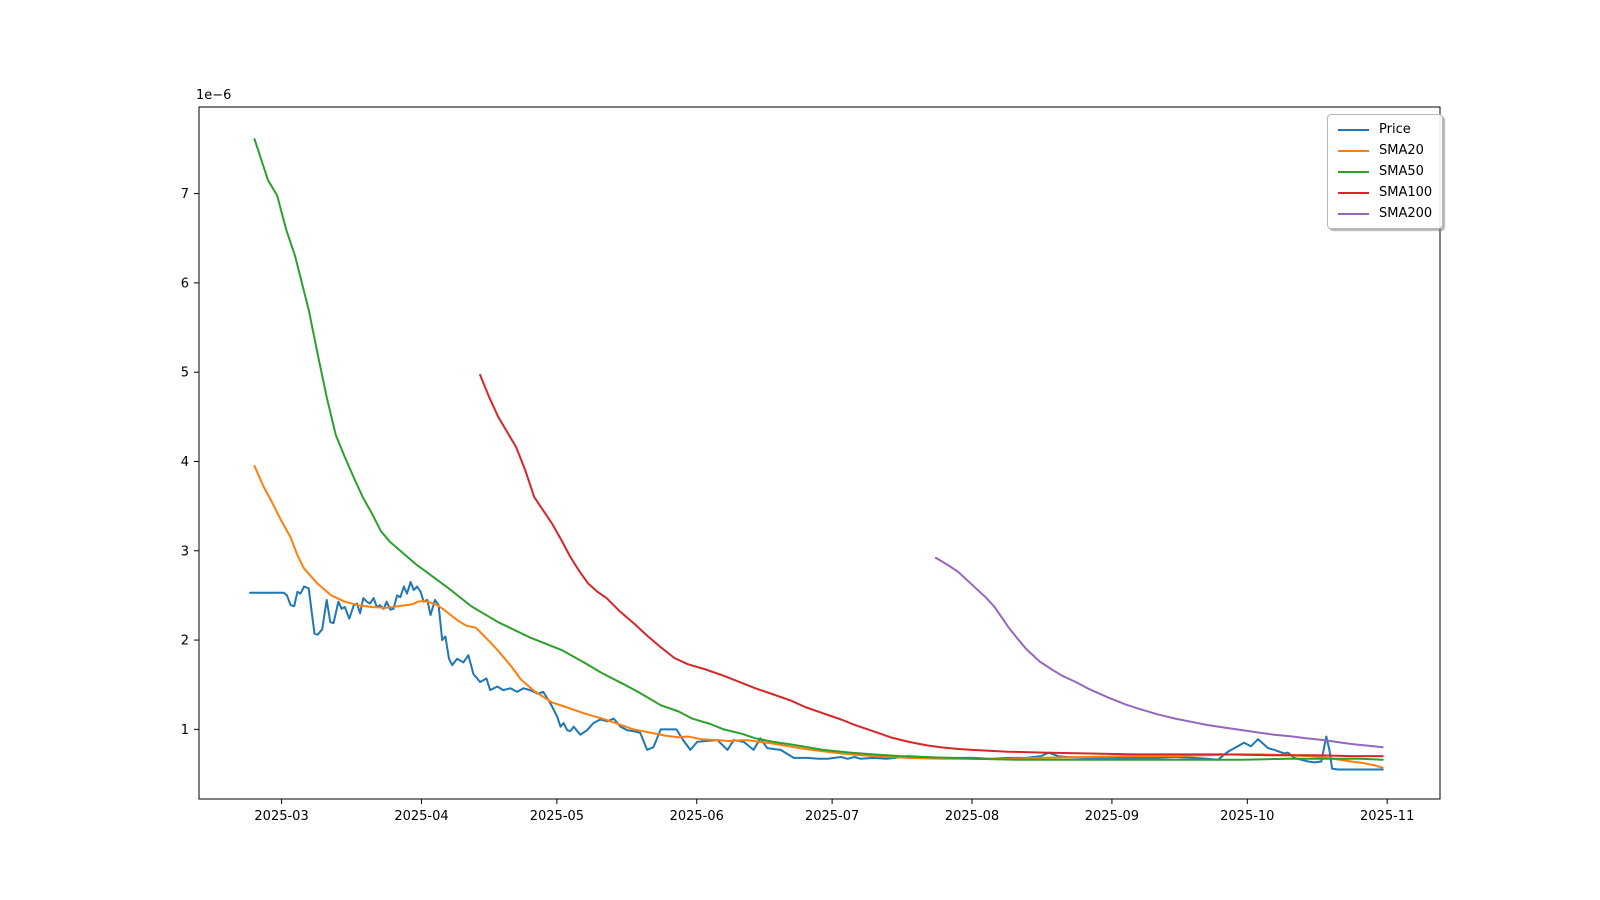 The width and height of the screenshot is (1600, 900). I want to click on sma50-line-swatch, so click(1353, 171).